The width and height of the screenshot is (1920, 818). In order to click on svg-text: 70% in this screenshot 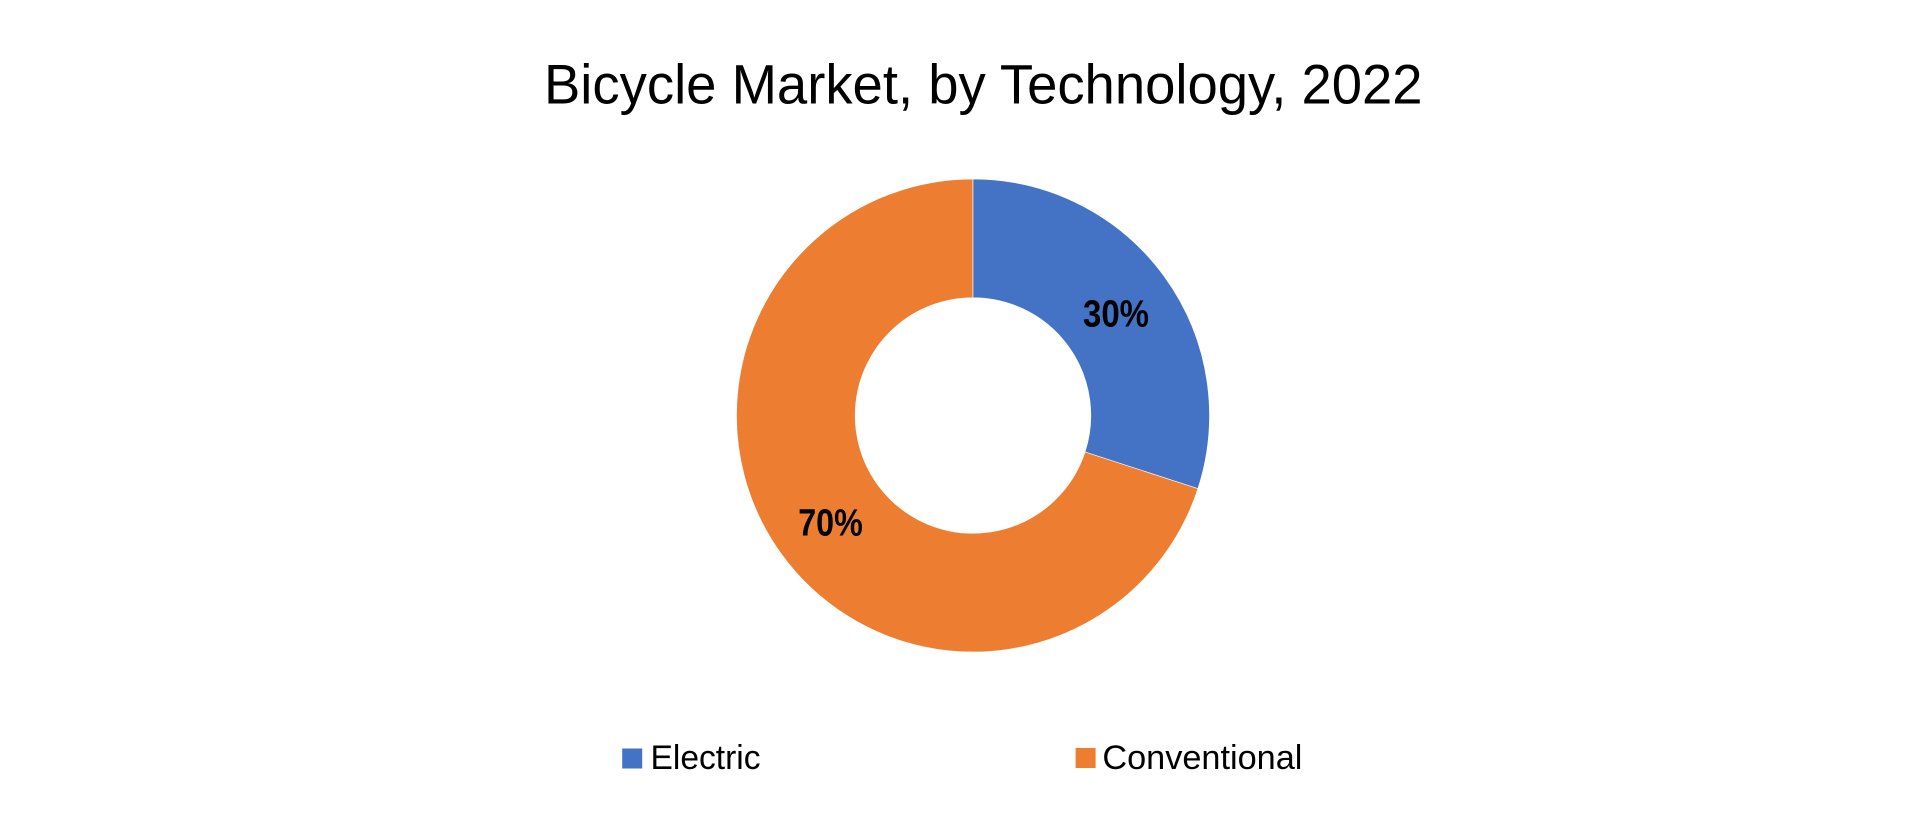, I will do `click(830, 524)`.